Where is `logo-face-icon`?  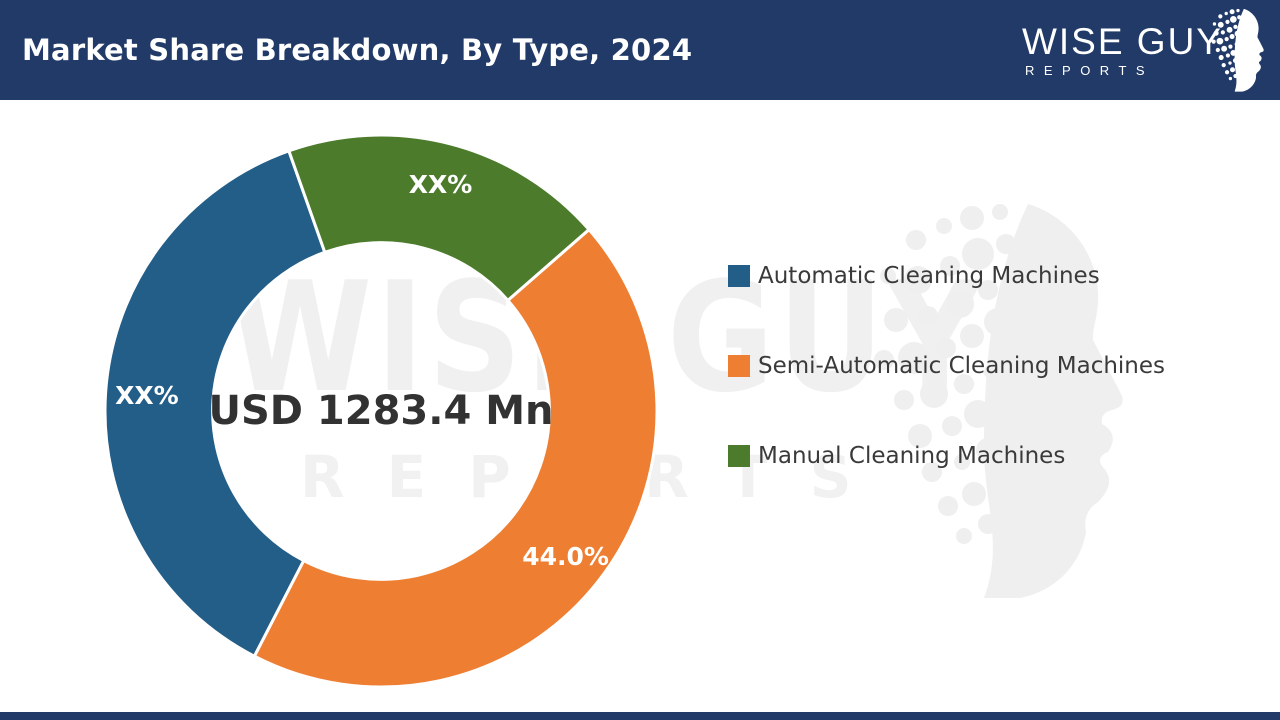
logo-face-icon is located at coordinates (1240, 50).